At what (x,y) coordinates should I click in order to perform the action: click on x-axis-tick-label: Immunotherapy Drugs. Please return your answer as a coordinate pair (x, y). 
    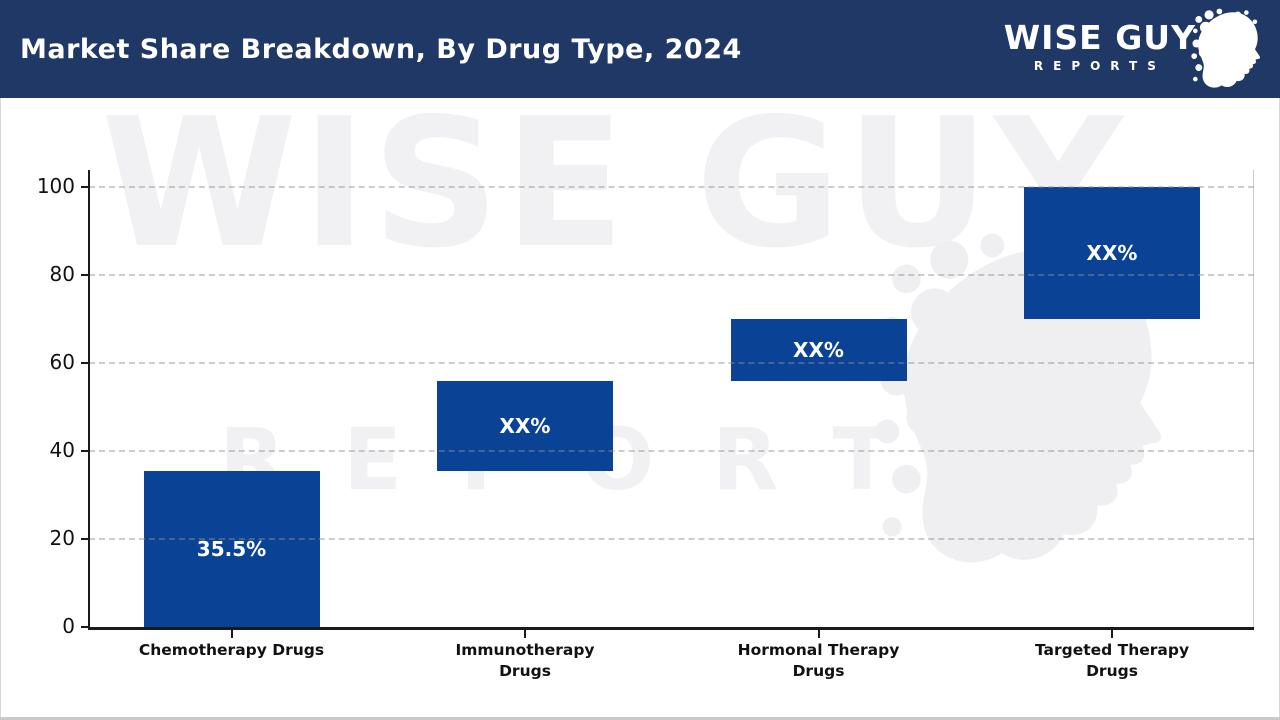
    Looking at the image, I should click on (525, 660).